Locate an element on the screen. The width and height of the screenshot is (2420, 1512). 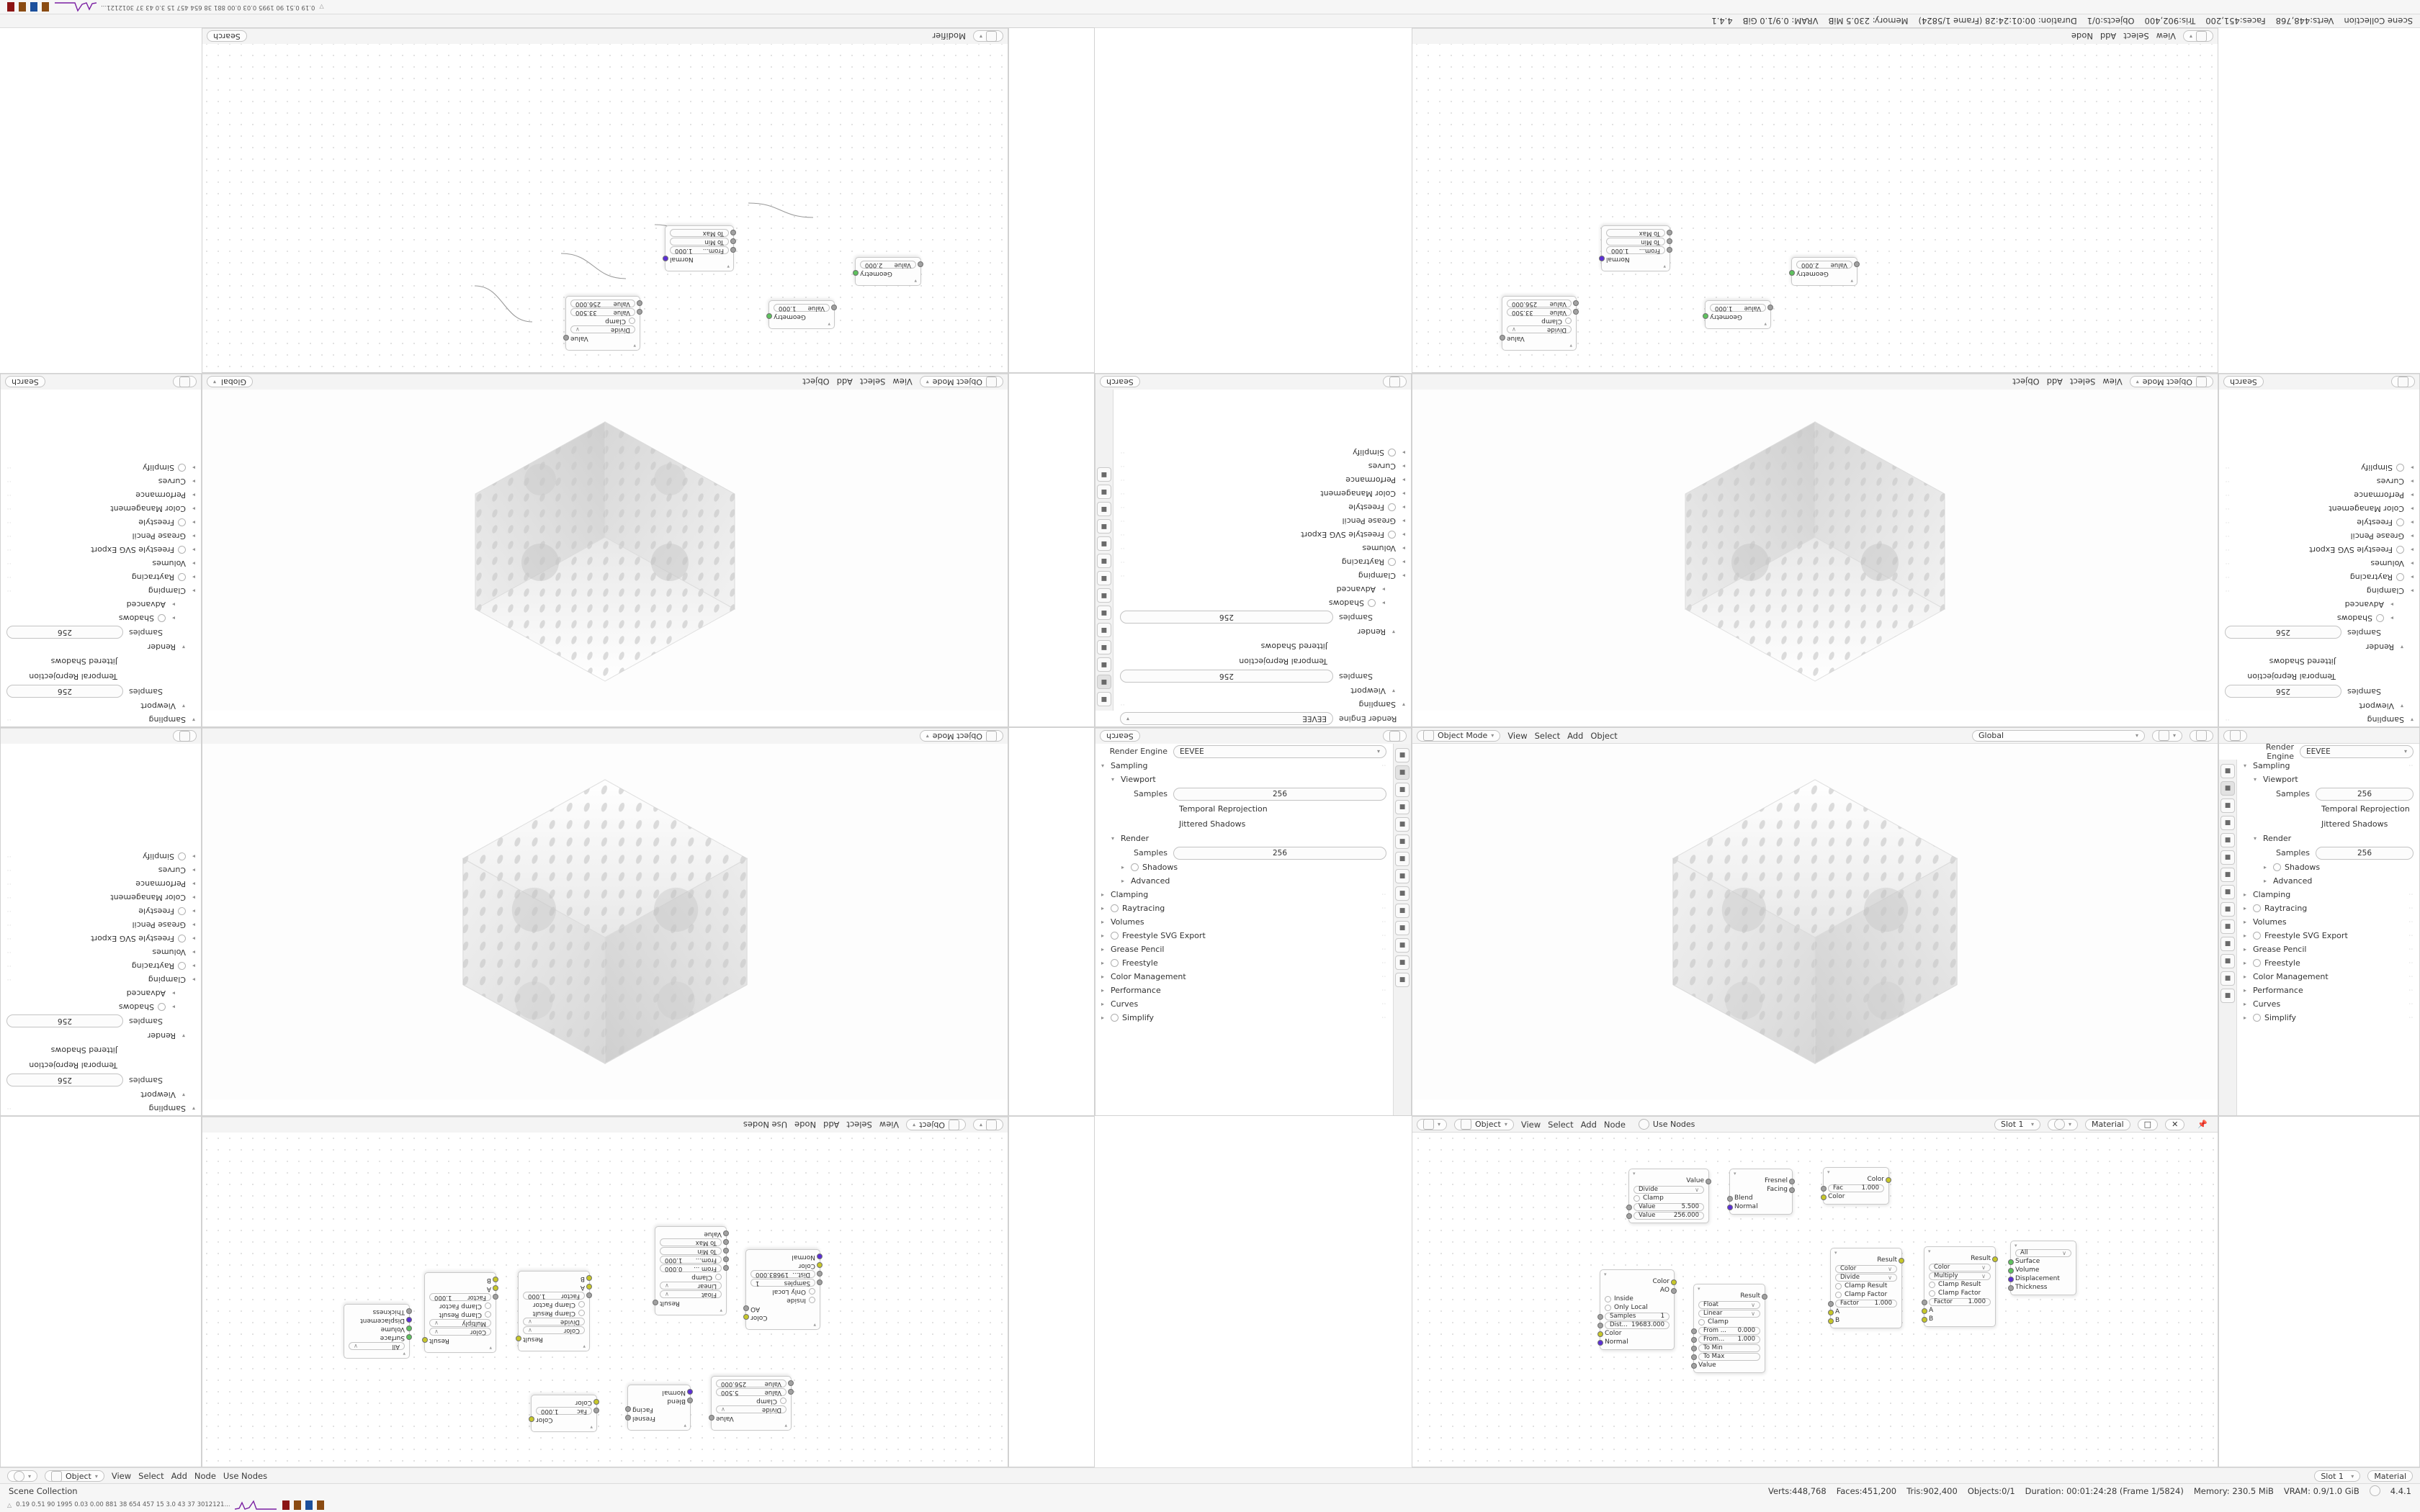
node-dropdown-row: Linear ∨ is located at coordinates (690, 1286).